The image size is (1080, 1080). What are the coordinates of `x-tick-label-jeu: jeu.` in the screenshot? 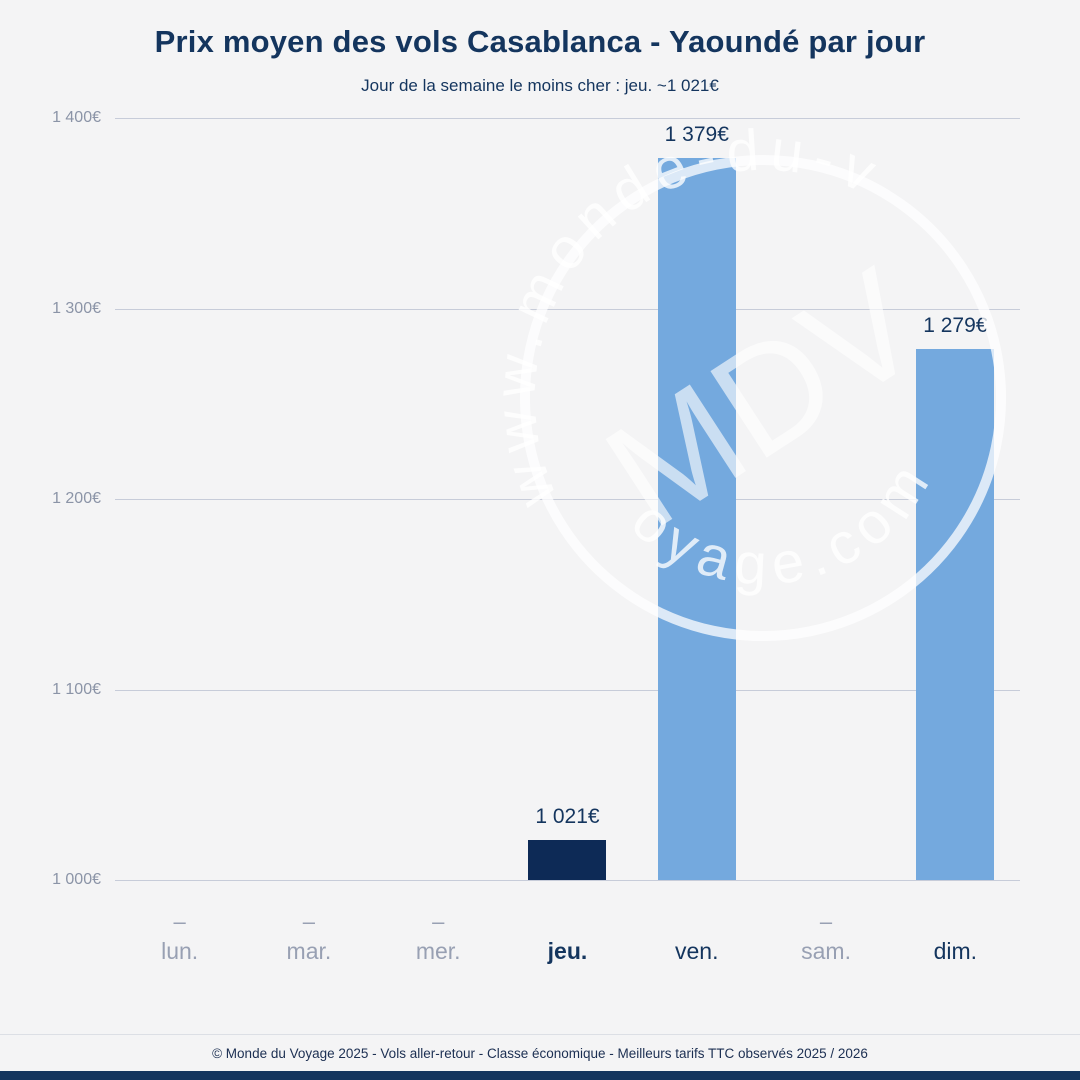 It's located at (567, 951).